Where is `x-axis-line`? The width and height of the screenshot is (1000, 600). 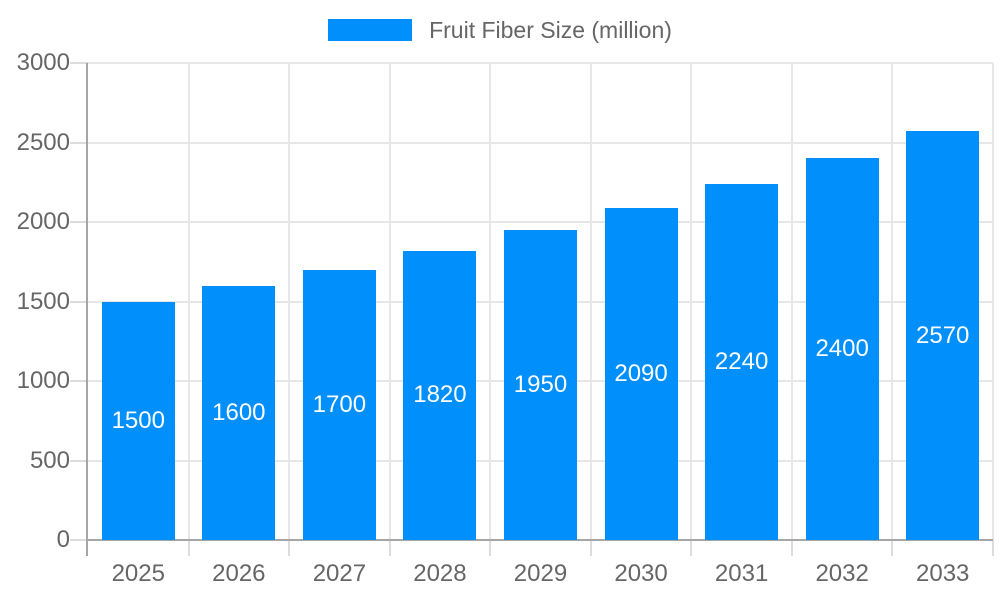 x-axis-line is located at coordinates (539, 540).